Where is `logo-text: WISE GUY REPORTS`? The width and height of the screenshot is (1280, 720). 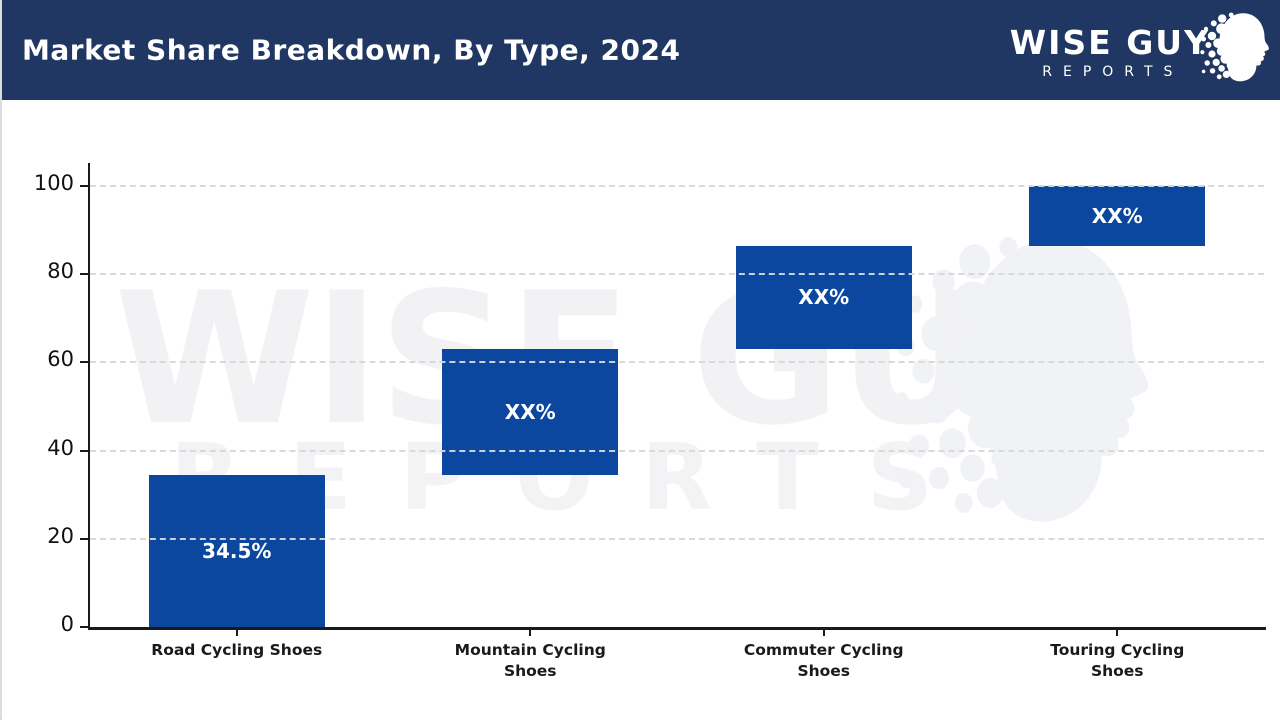 logo-text: WISE GUY REPORTS is located at coordinates (1110, 51).